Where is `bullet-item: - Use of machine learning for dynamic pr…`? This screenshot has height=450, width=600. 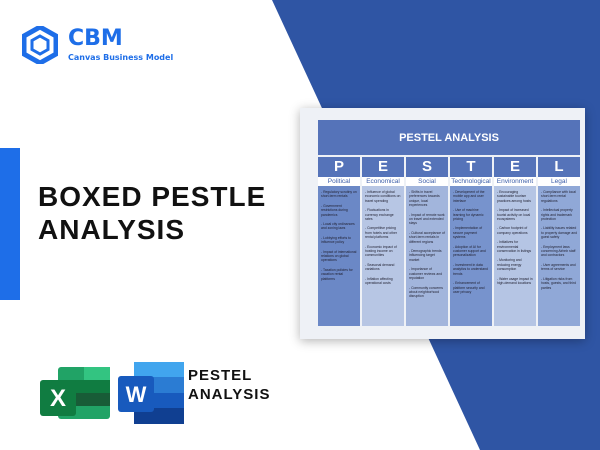 bullet-item: - Use of machine learning for dynamic pr… is located at coordinates (468, 215).